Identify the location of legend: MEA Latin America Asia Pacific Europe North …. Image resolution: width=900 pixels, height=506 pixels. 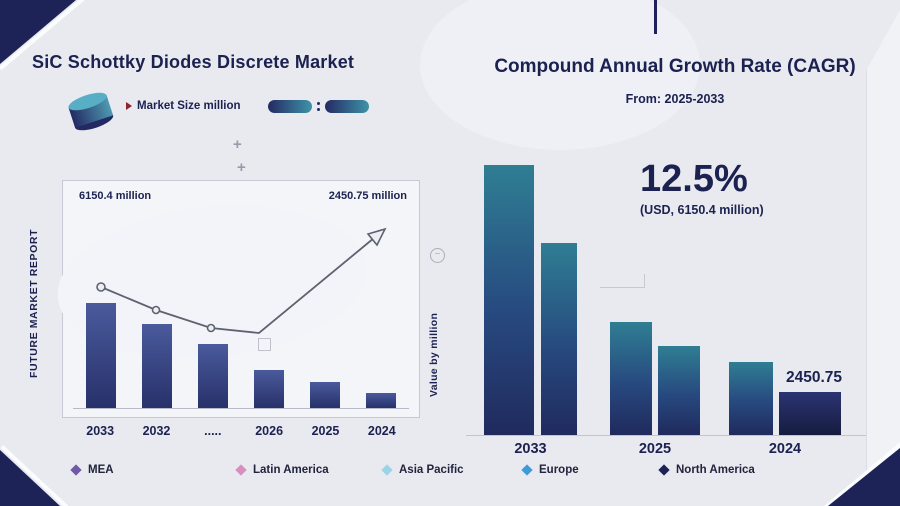
(450, 475).